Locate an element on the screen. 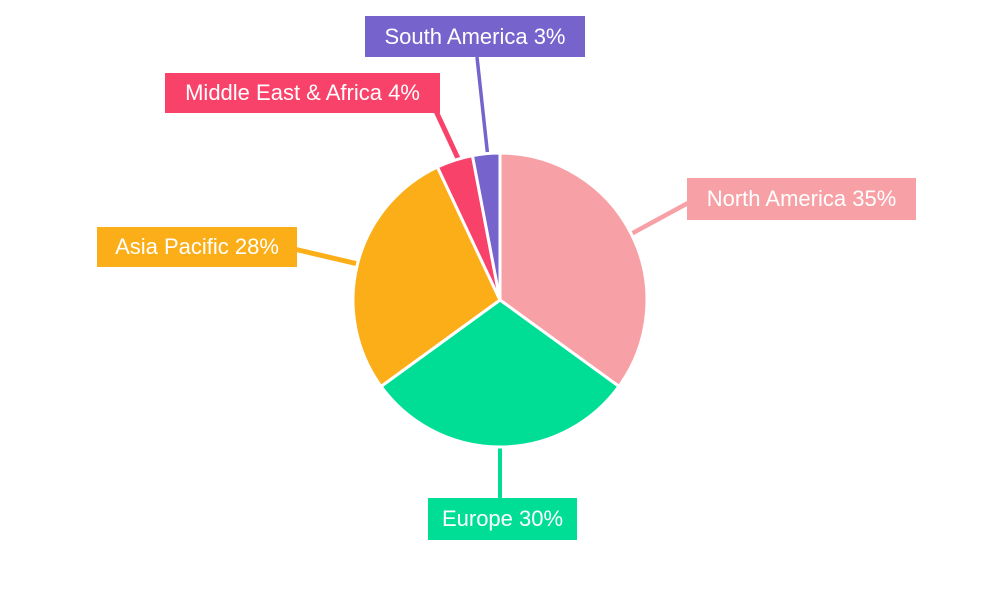 The width and height of the screenshot is (1000, 600). leader-line-asia-pacific is located at coordinates (326, 256).